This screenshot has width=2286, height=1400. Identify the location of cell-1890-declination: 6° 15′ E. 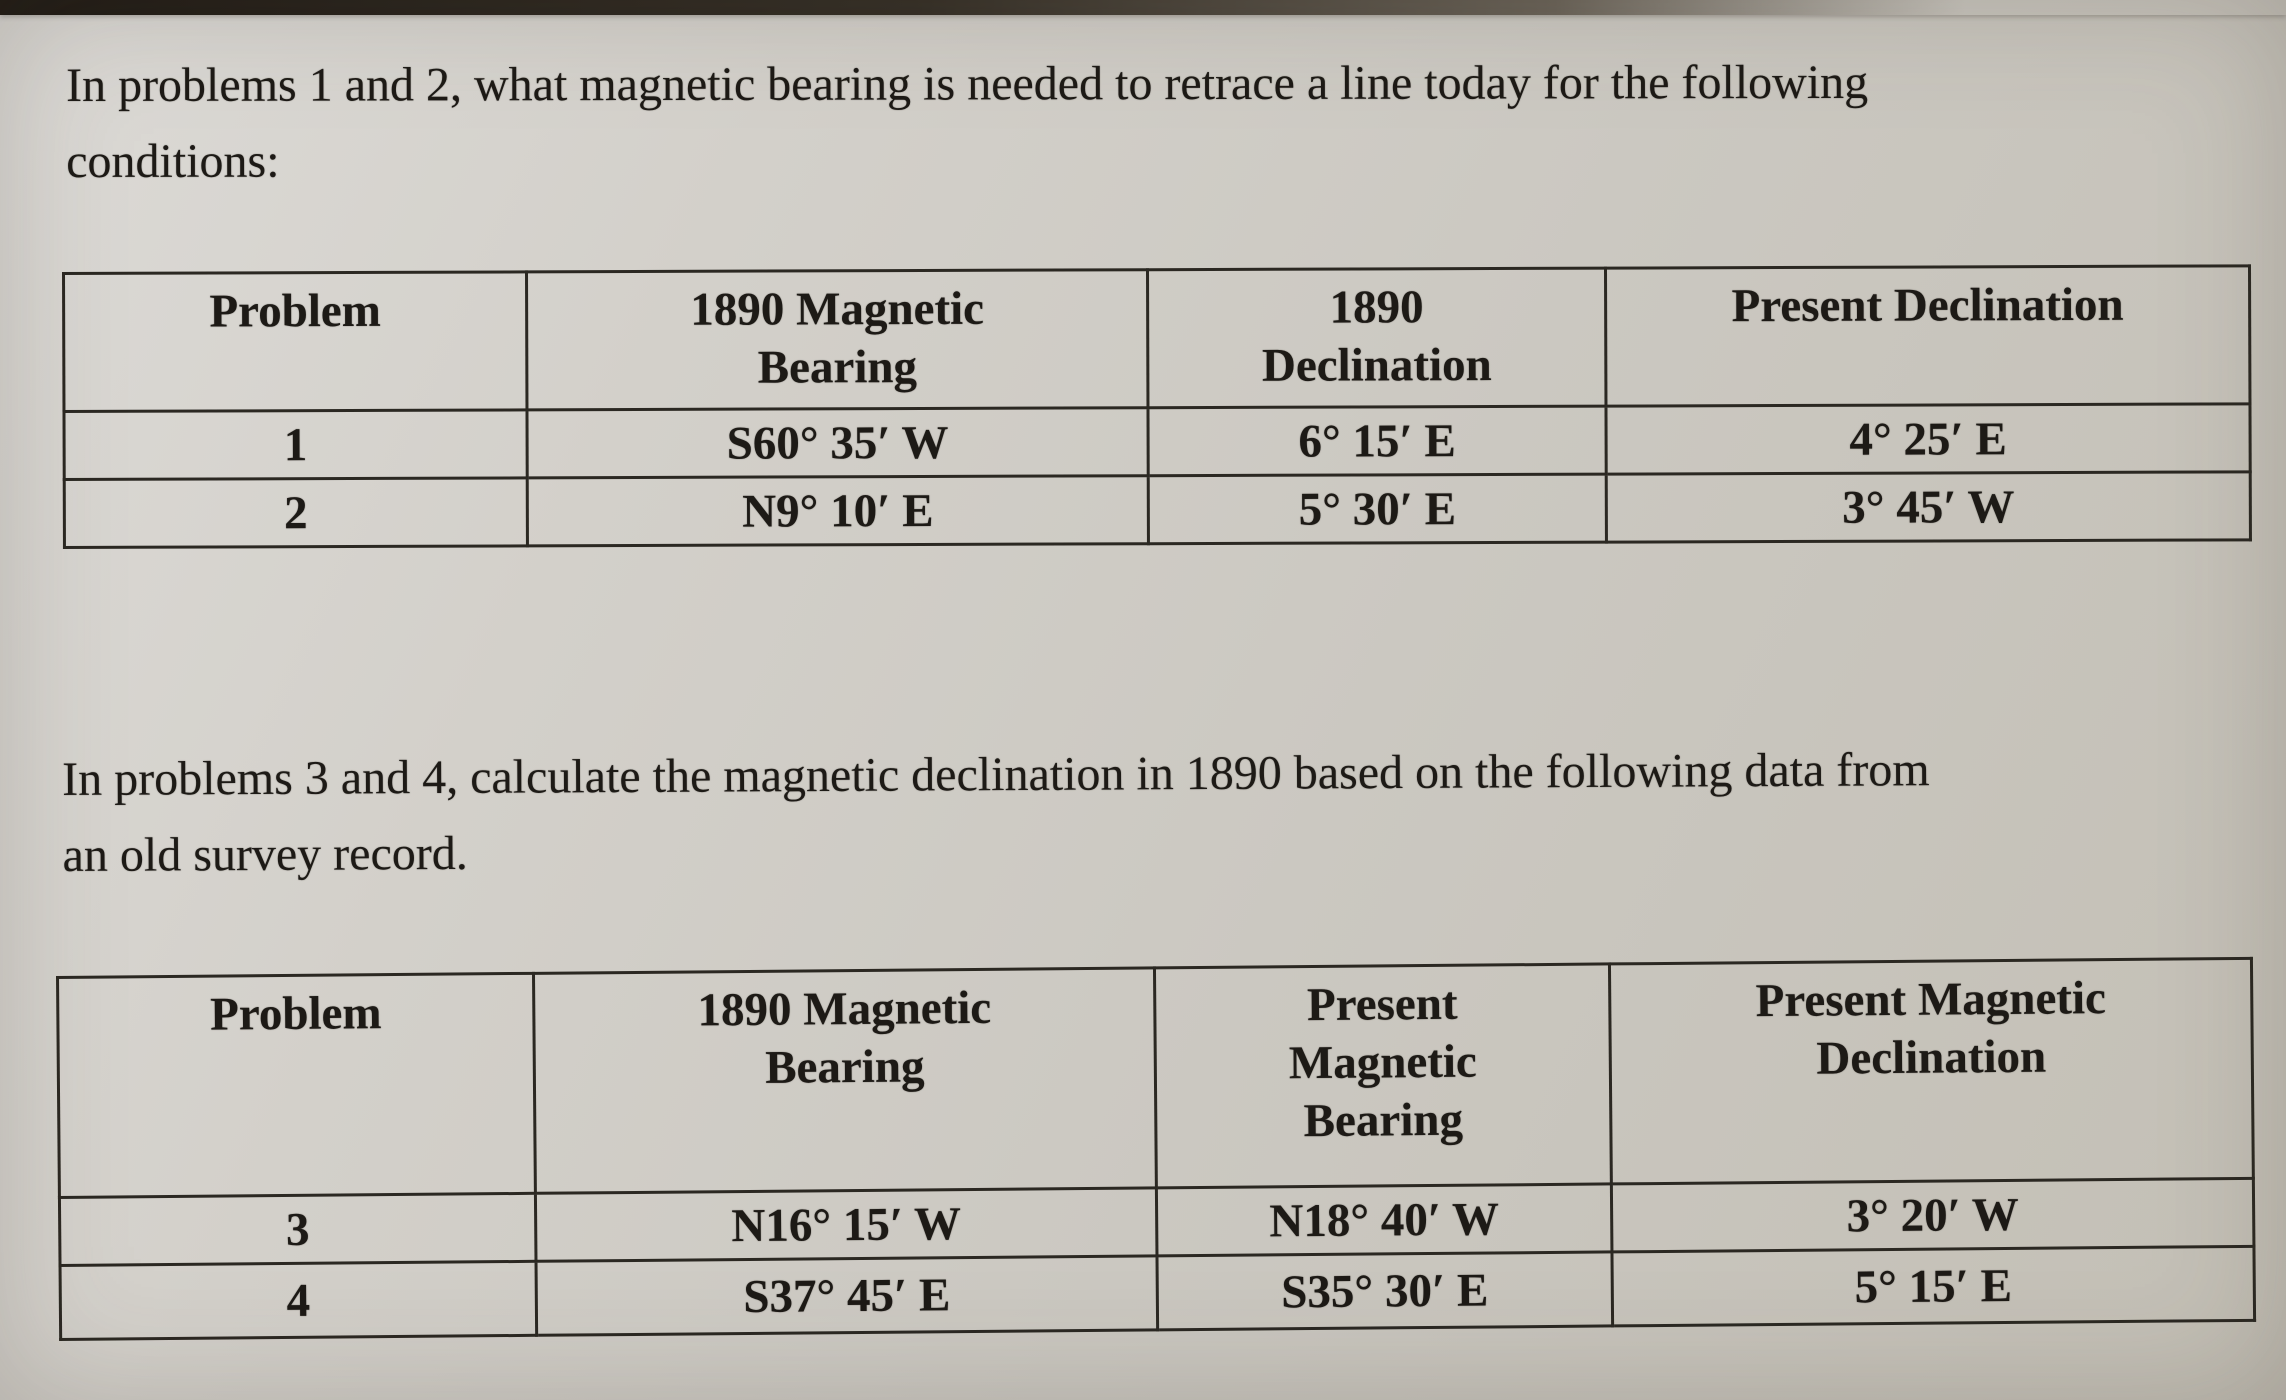
(1377, 441).